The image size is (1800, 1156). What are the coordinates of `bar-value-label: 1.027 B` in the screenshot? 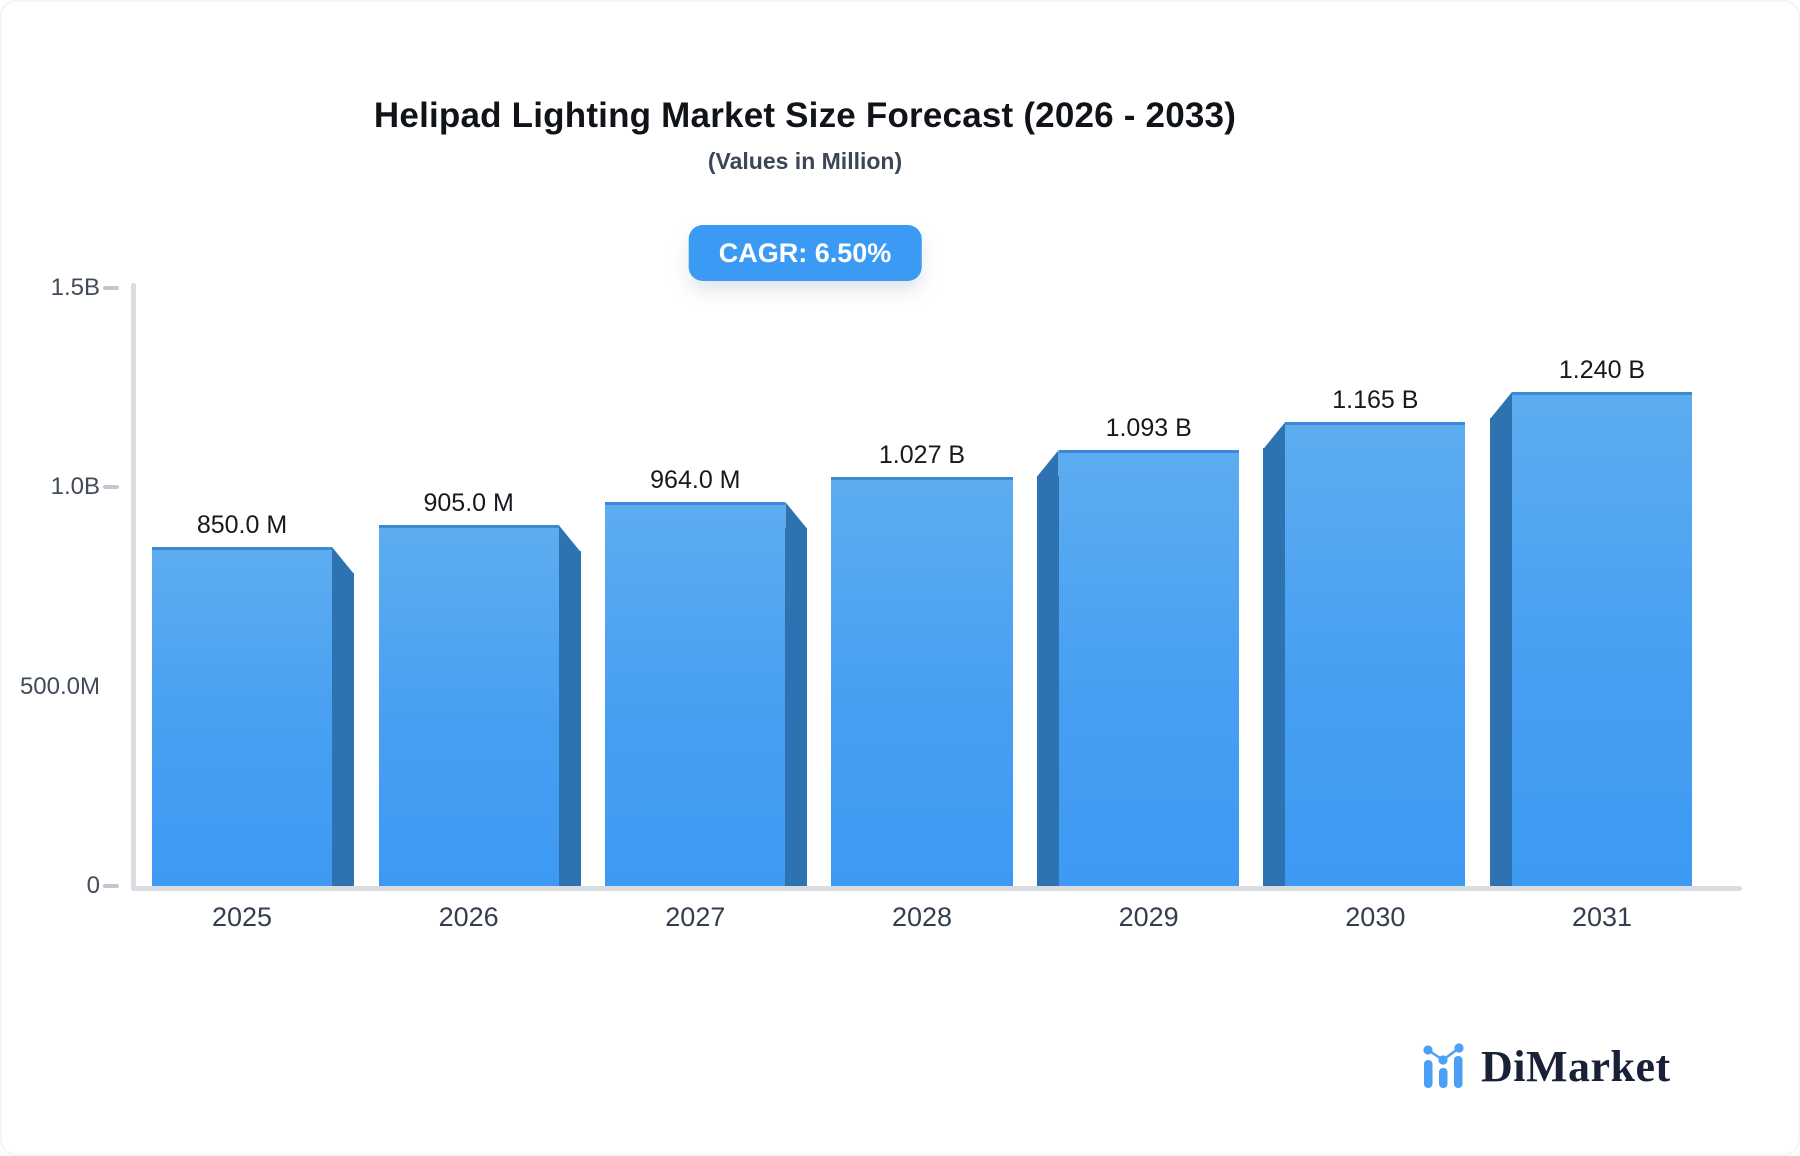 It's located at (922, 455).